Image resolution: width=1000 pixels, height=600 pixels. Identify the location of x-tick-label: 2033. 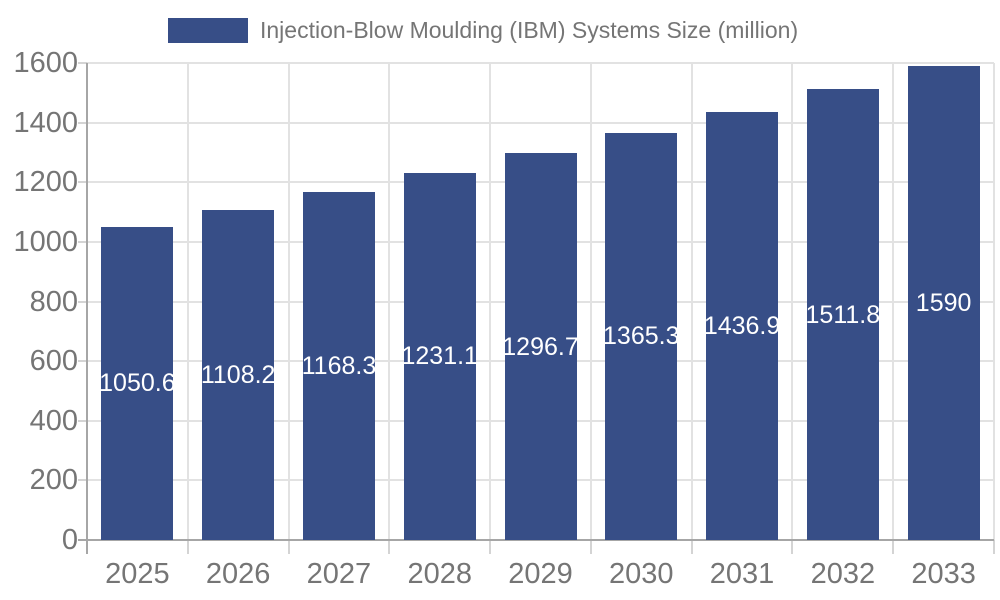
(943, 574).